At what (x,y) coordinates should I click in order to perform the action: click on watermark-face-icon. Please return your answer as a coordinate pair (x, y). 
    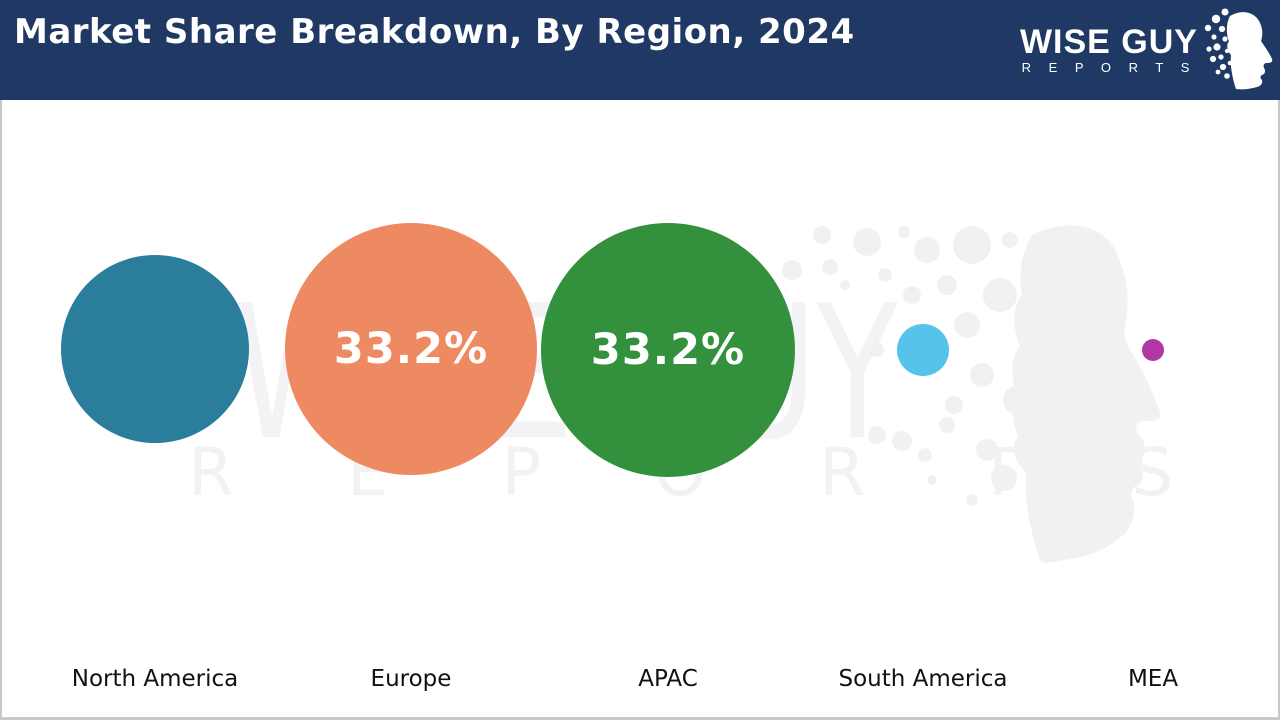
    Looking at the image, I should click on (971, 394).